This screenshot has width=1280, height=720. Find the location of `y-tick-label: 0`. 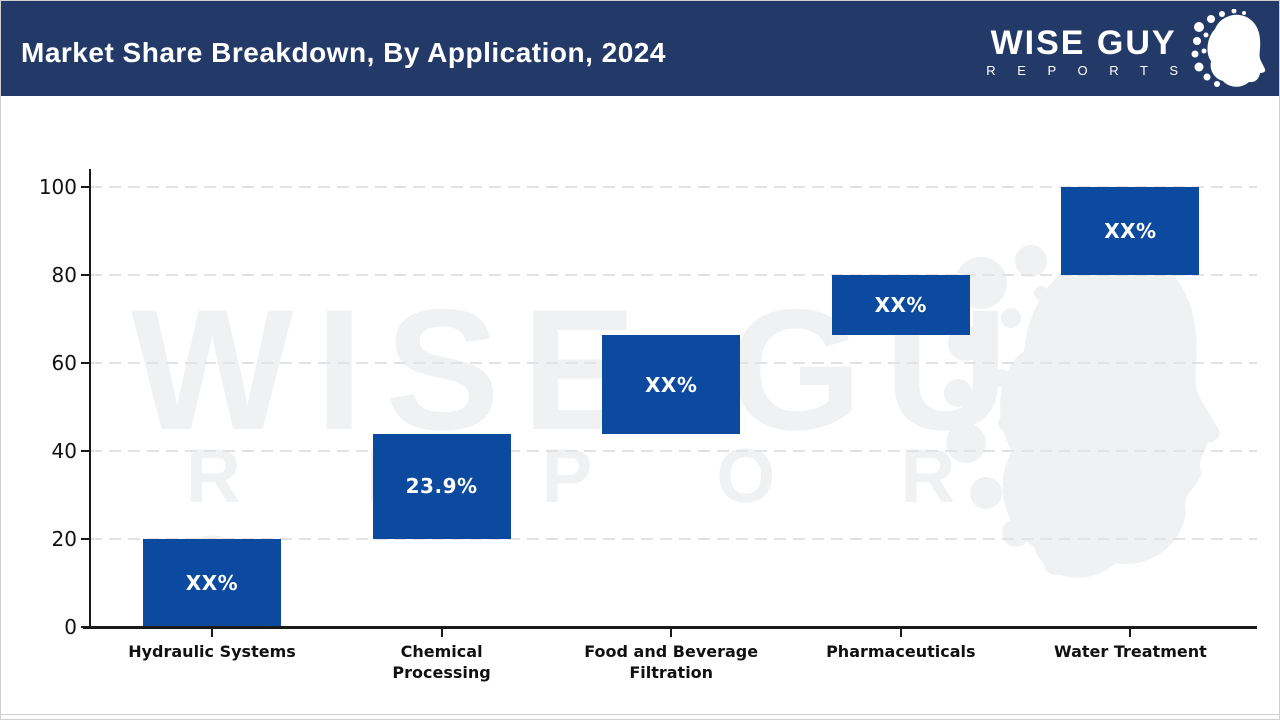

y-tick-label: 0 is located at coordinates (70, 627).